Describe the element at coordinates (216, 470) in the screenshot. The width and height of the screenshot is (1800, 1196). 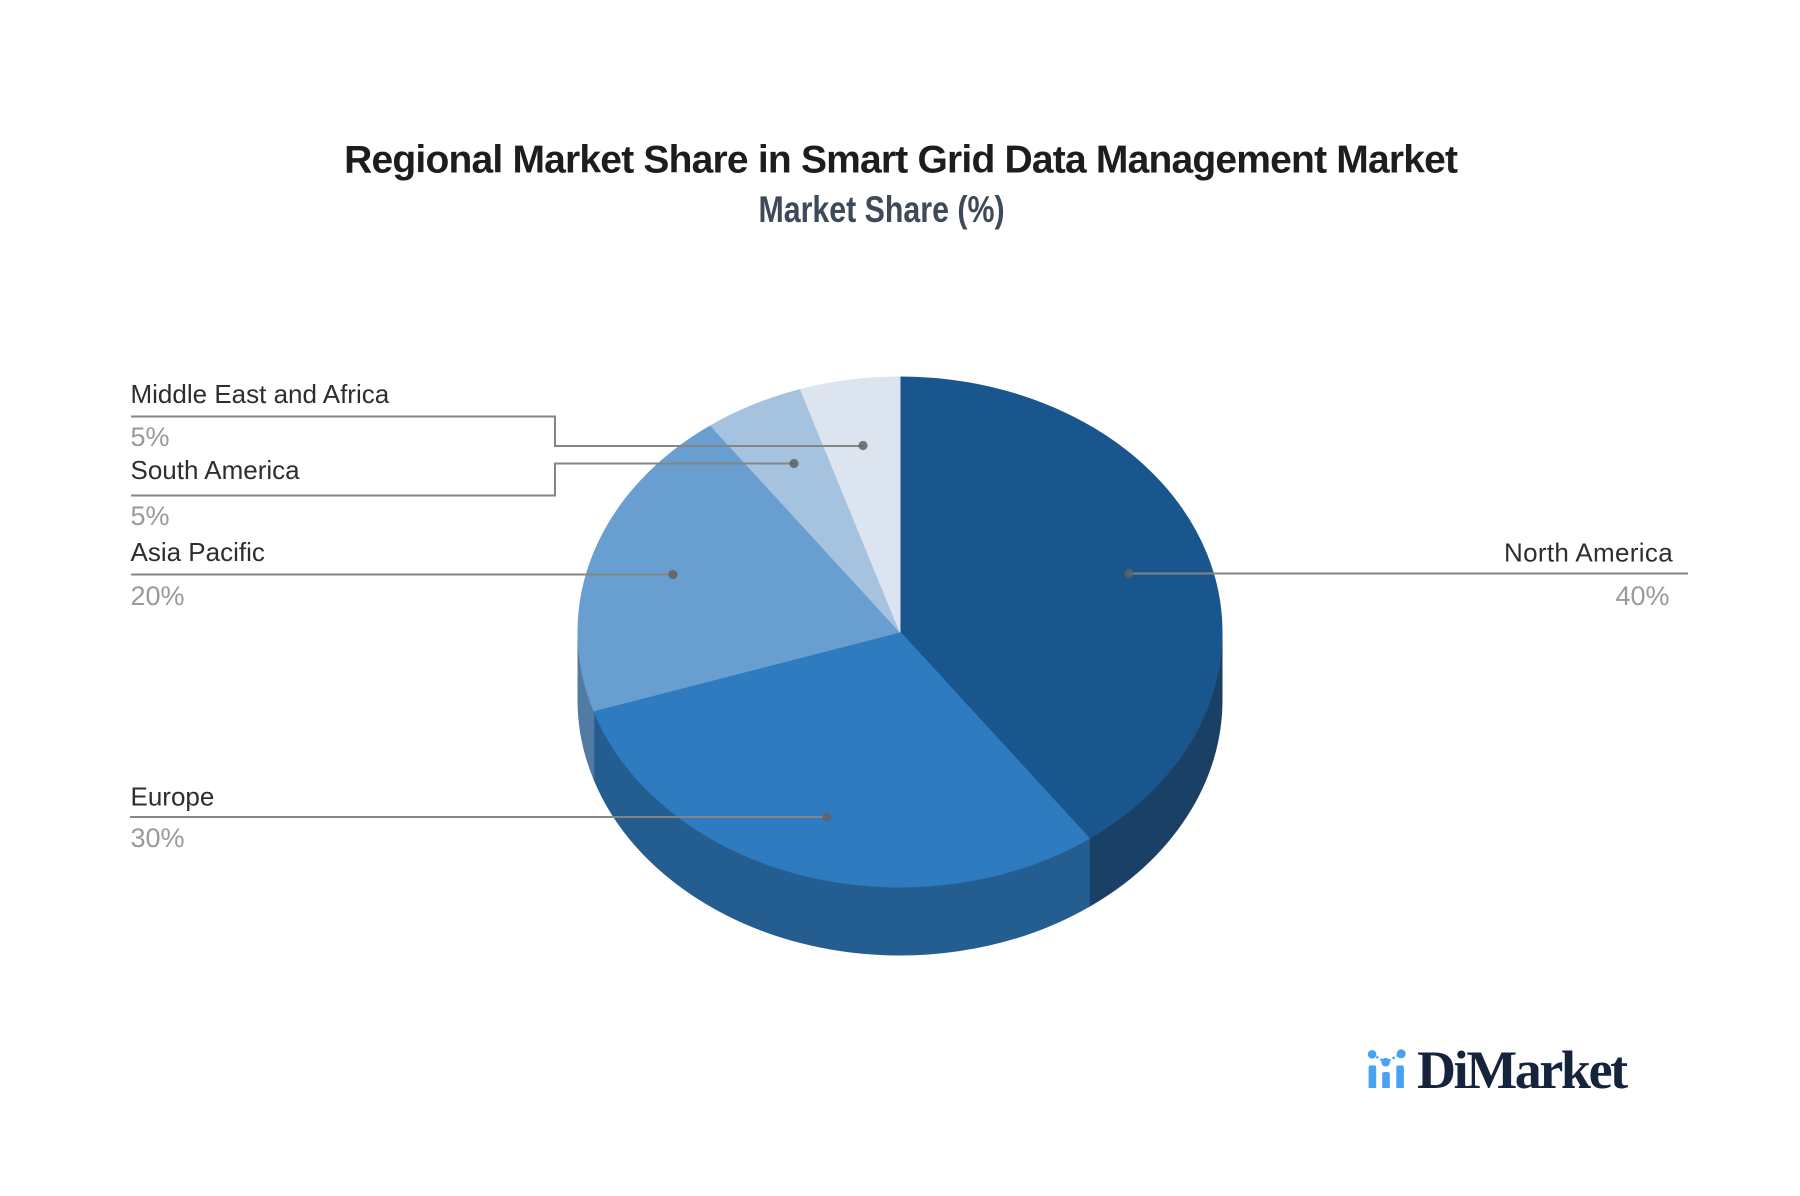
I see `svg-text: South America` at that location.